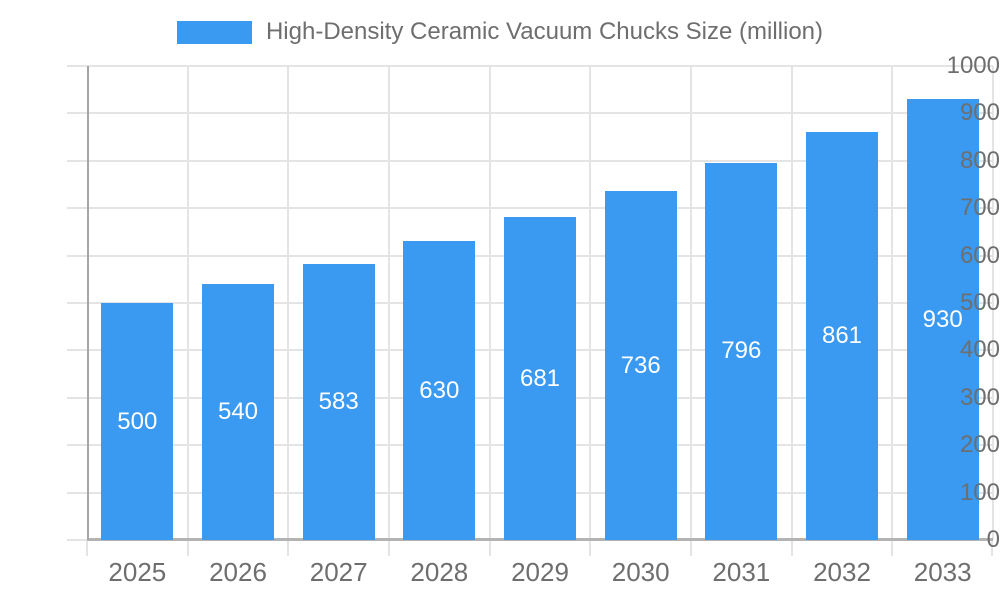 The height and width of the screenshot is (600, 1000). I want to click on legend-swatch, so click(214, 32).